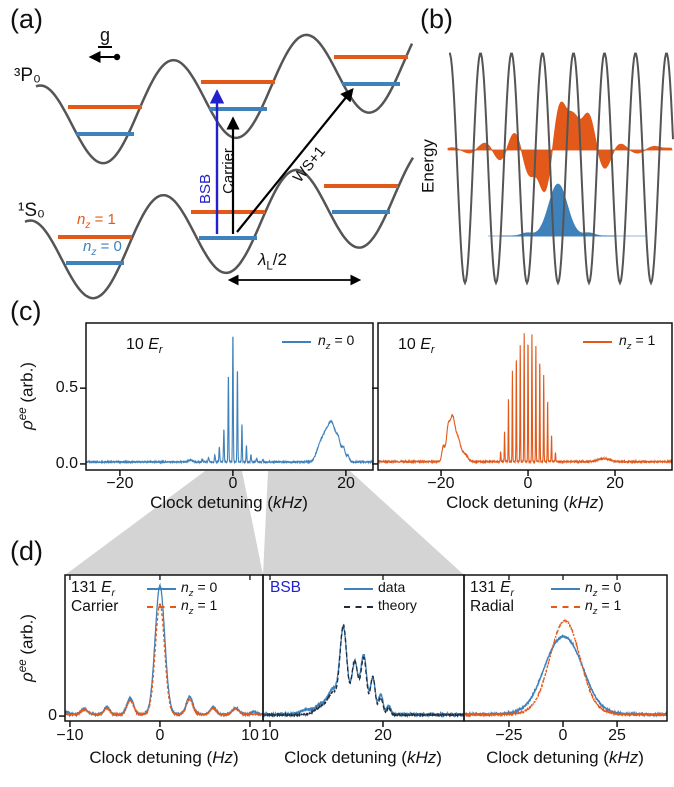 Image resolution: width=674 pixels, height=787 pixels. Describe the element at coordinates (26, 19) in the screenshot. I see `panel-a-label: (a)` at that location.